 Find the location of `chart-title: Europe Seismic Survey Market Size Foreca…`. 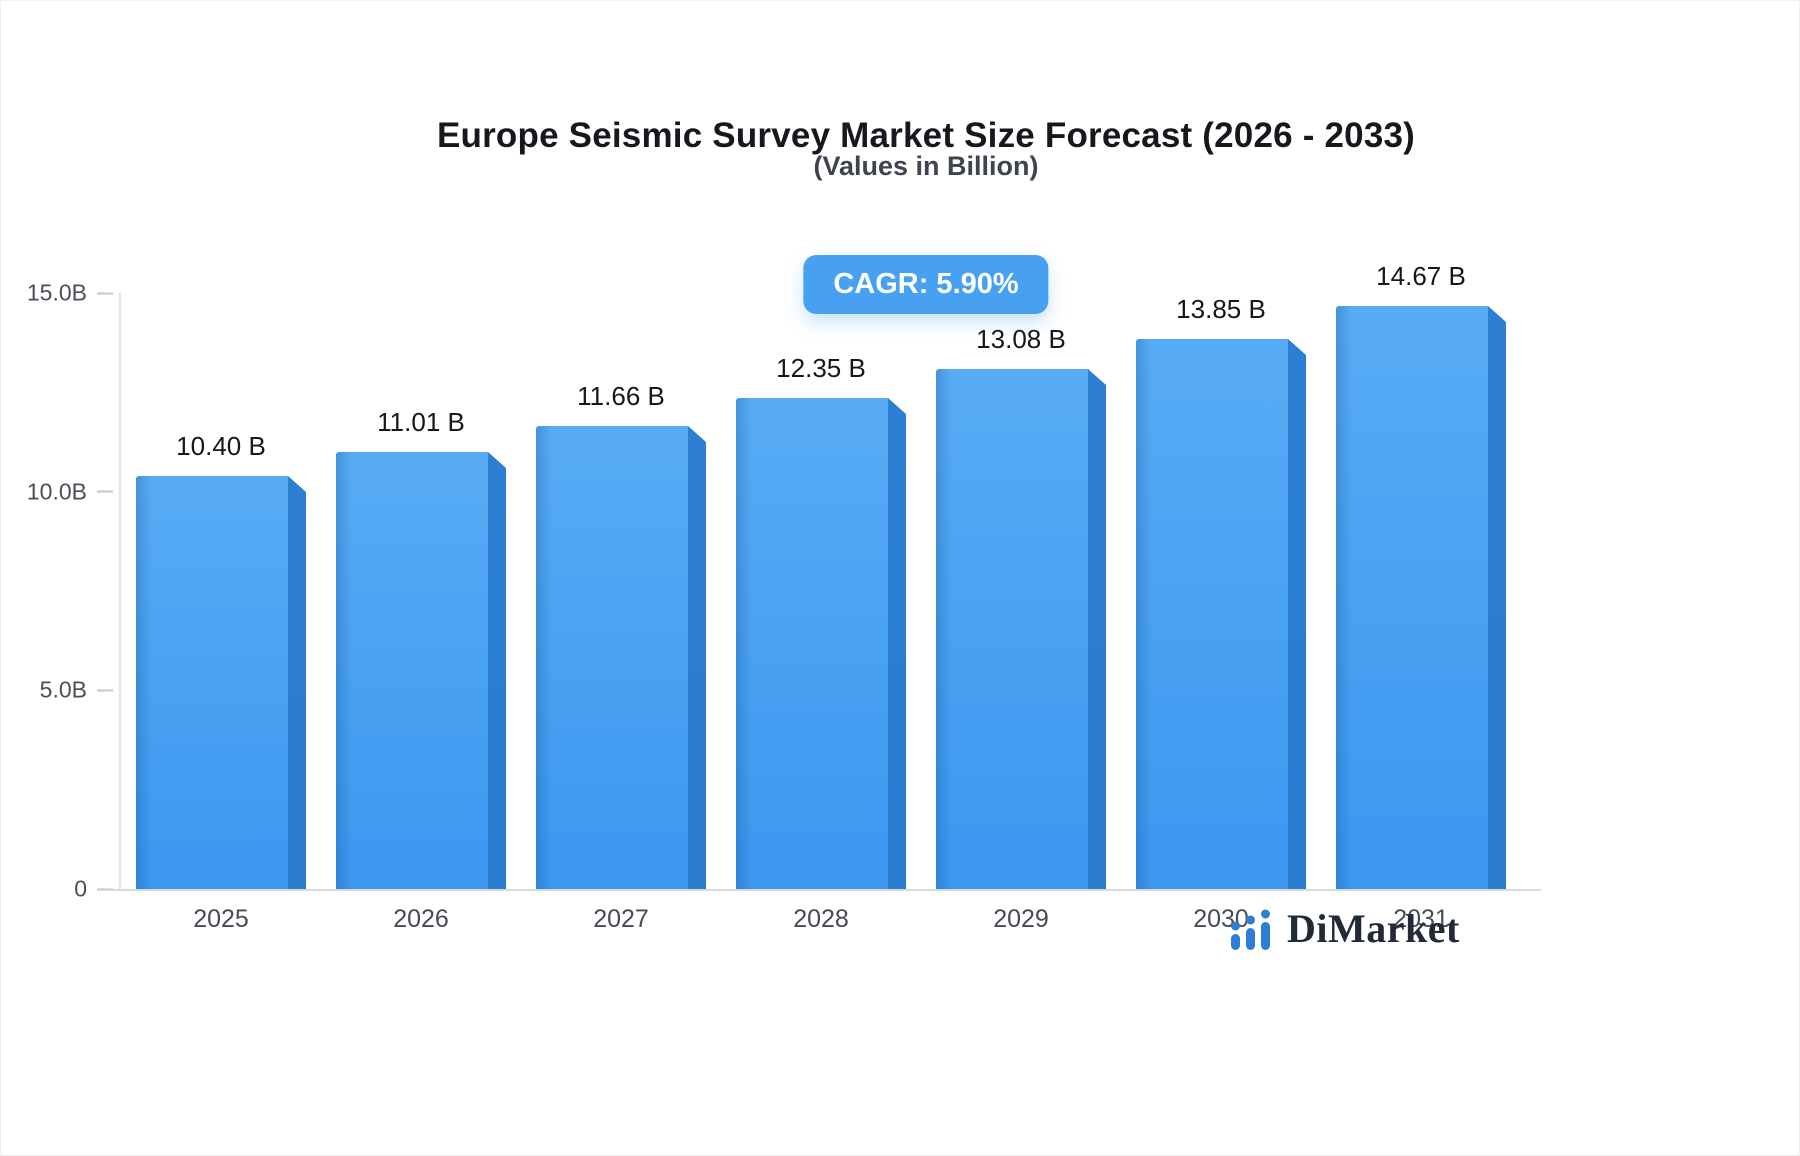

chart-title: Europe Seismic Survey Market Size Foreca… is located at coordinates (926, 136).